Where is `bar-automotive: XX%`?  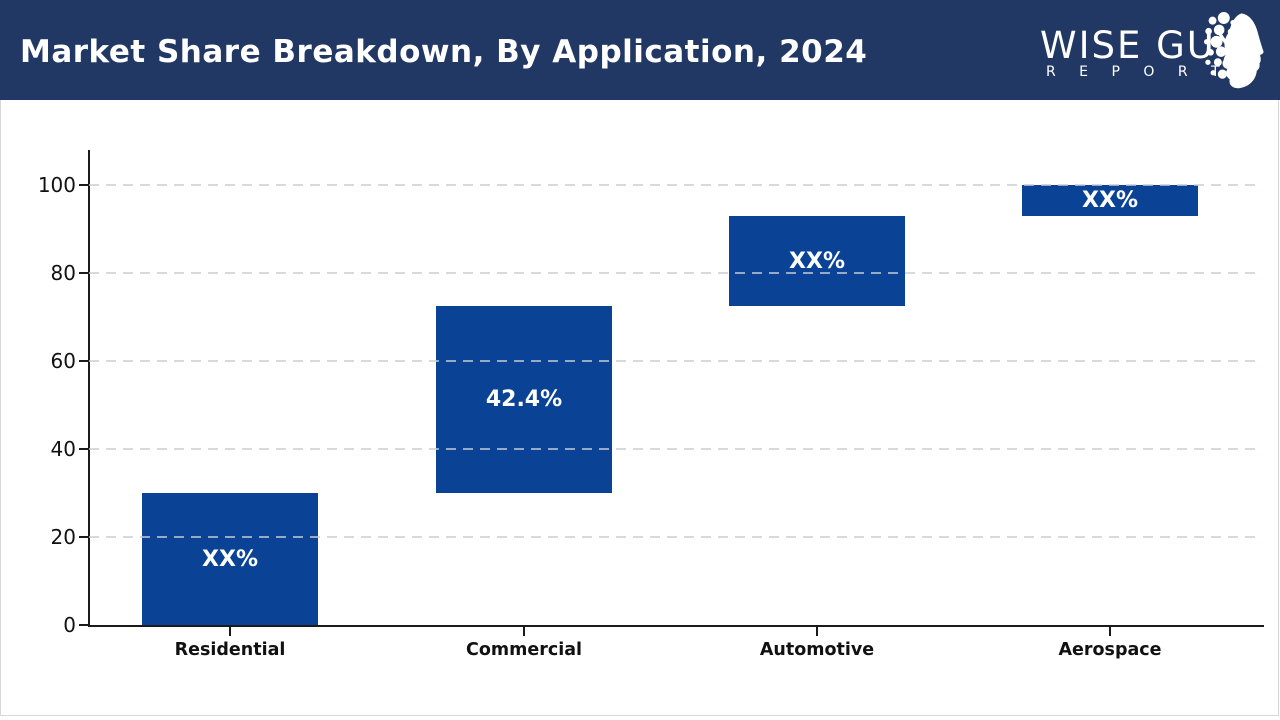
bar-automotive: XX% is located at coordinates (817, 261).